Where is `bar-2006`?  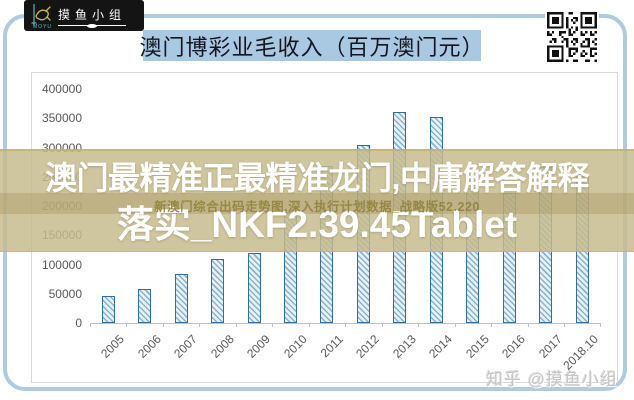 bar-2006 is located at coordinates (145, 306).